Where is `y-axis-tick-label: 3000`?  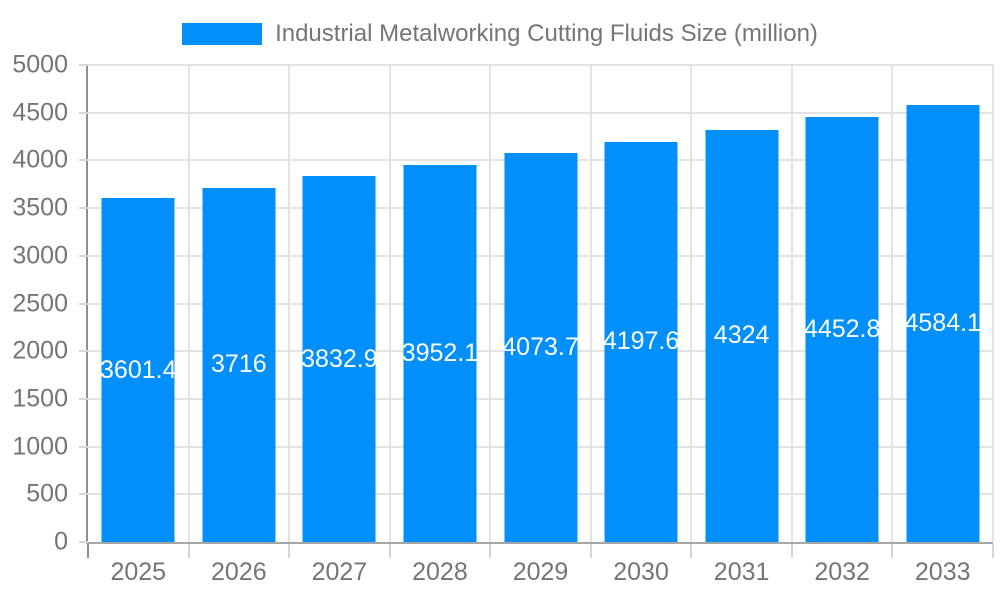
y-axis-tick-label: 3000 is located at coordinates (40, 255).